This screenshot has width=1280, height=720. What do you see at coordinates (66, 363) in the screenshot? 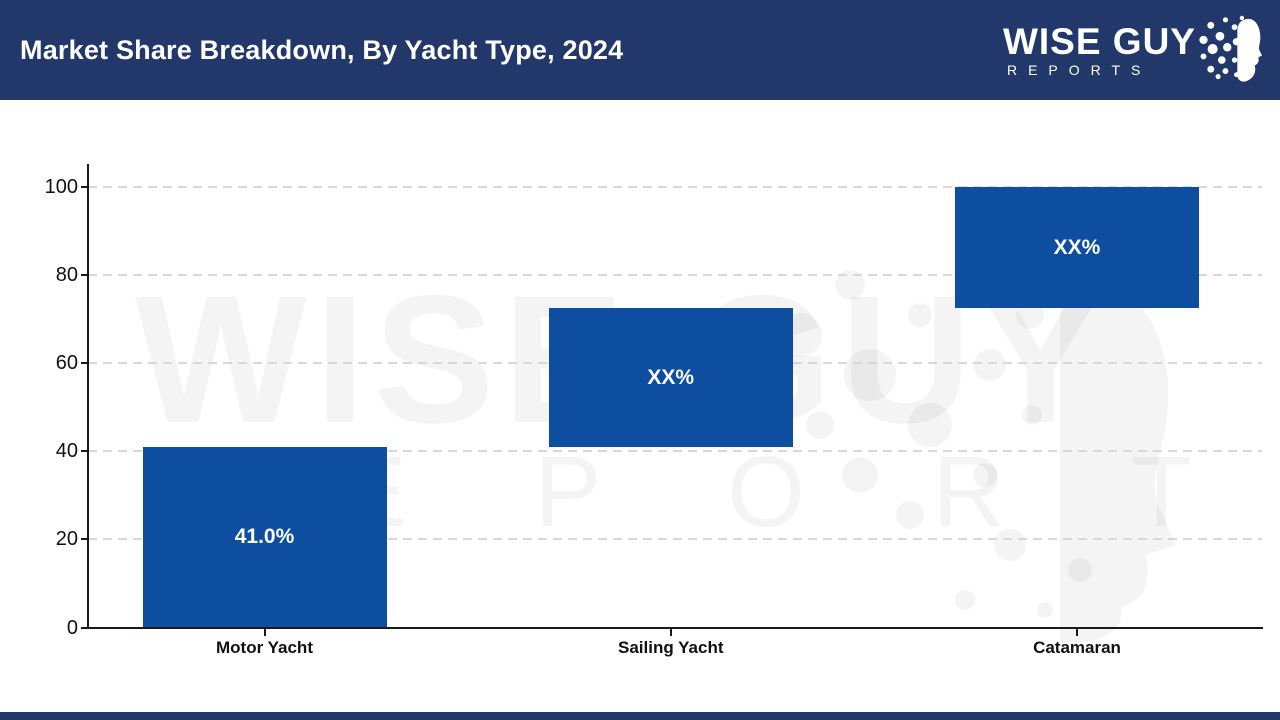
I see `y-tick-label: 60` at bounding box center [66, 363].